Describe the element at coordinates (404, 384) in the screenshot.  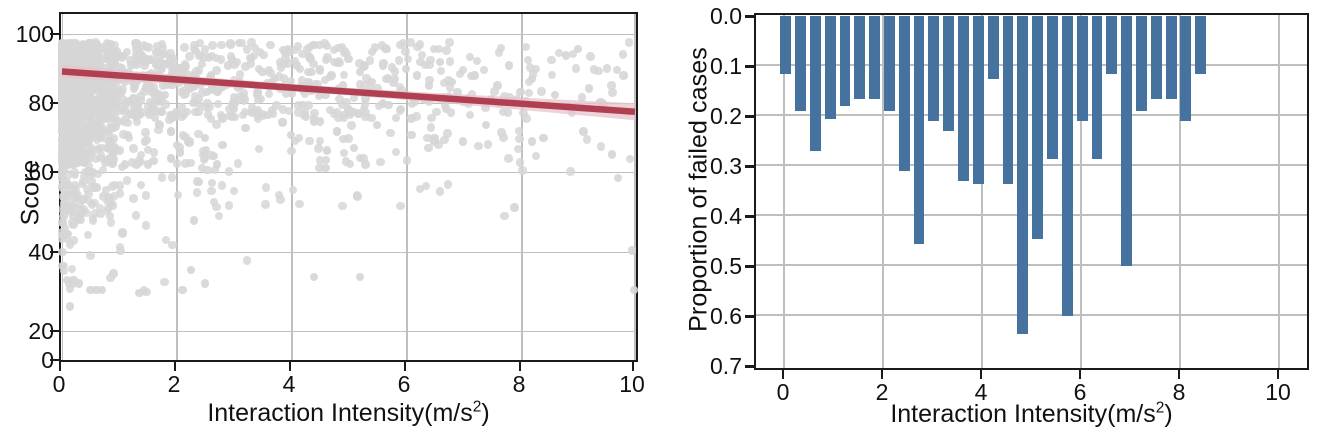
I see `left-xtick-6: 6` at that location.